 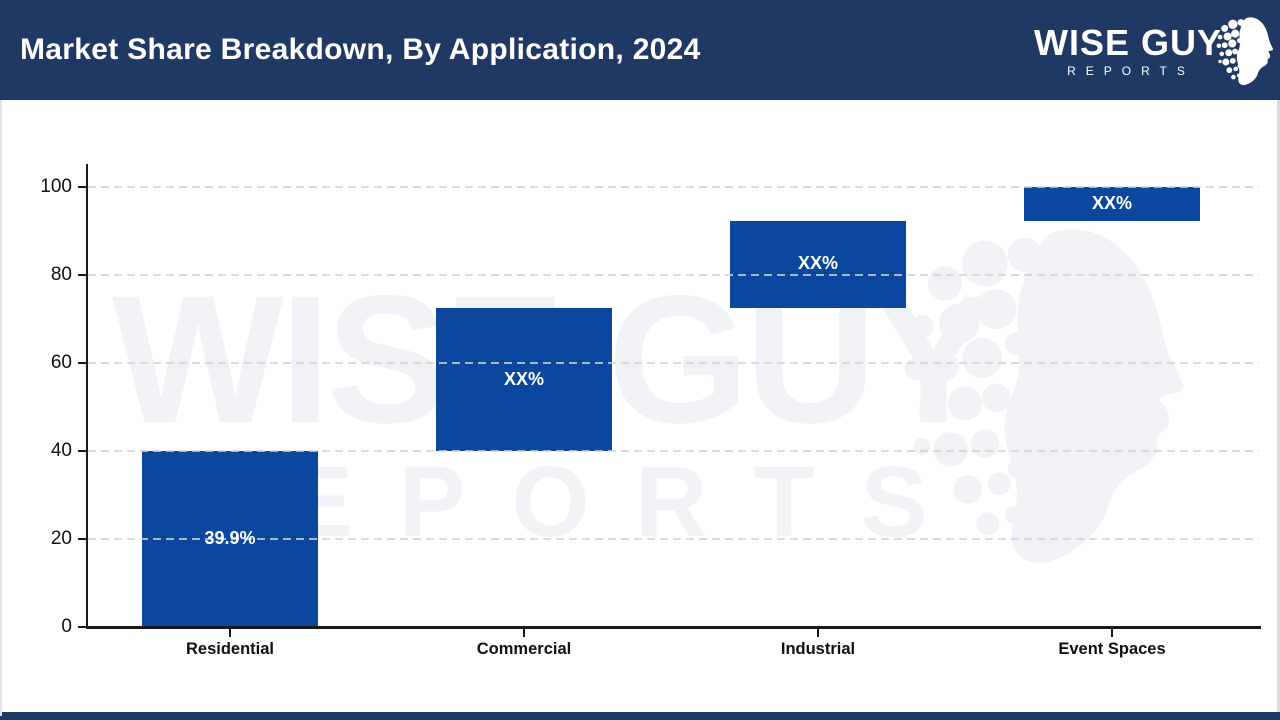 What do you see at coordinates (1131, 70) in the screenshot?
I see `brand-subname: REPORTS` at bounding box center [1131, 70].